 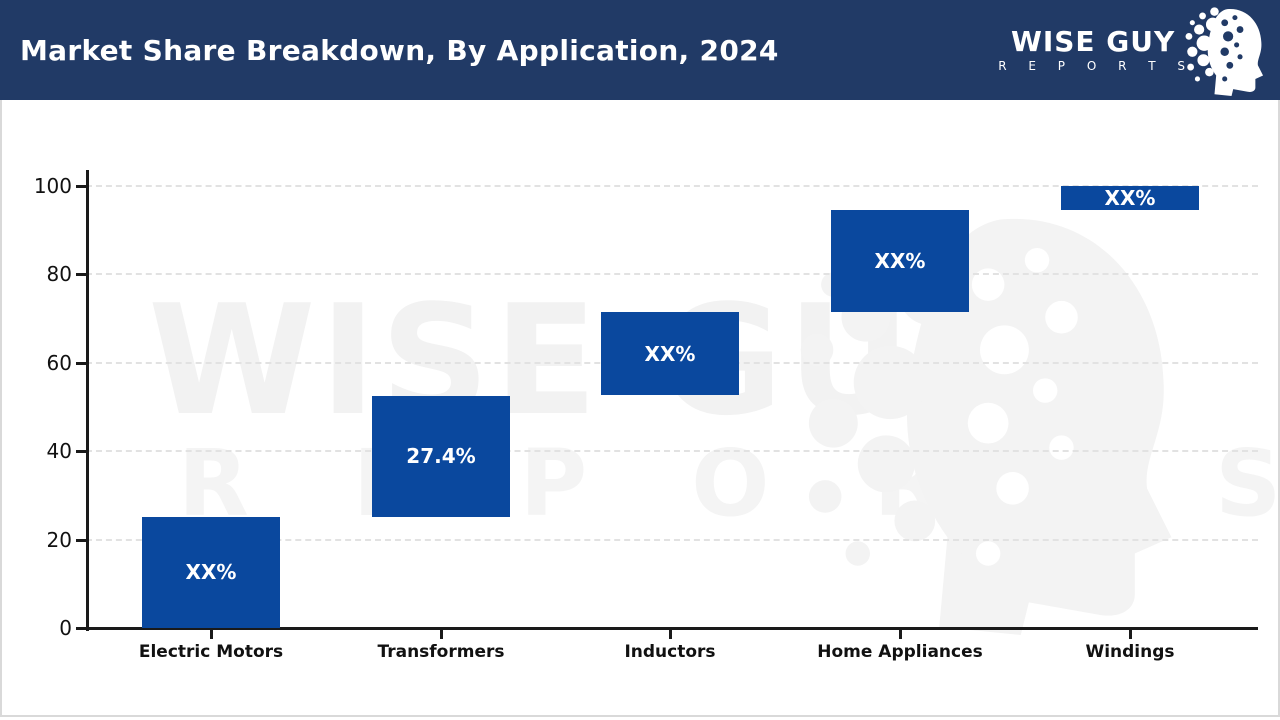 What do you see at coordinates (211, 652) in the screenshot?
I see `x-axis-category-label: Electric Motors` at bounding box center [211, 652].